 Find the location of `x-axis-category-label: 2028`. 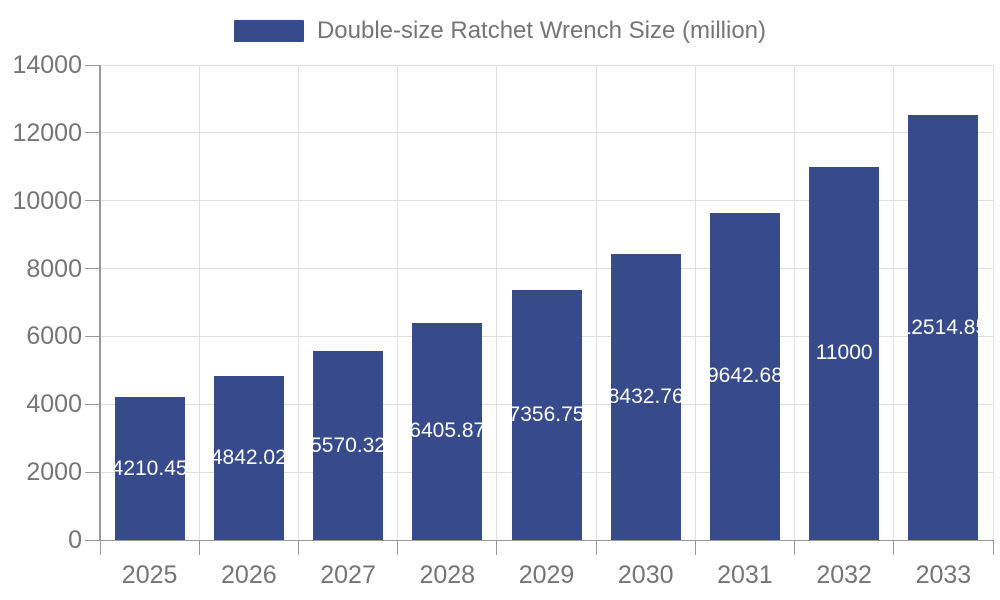

x-axis-category-label: 2028 is located at coordinates (447, 575).